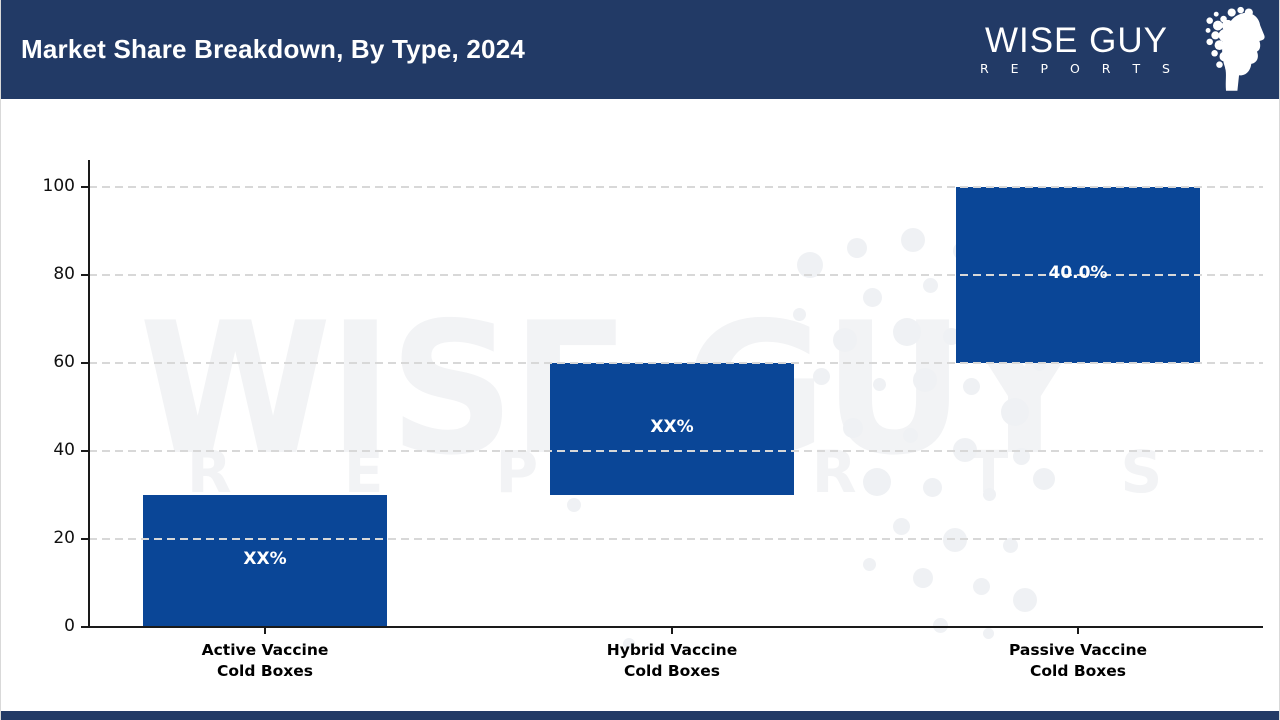  What do you see at coordinates (675, 627) in the screenshot?
I see `x-axis-line` at bounding box center [675, 627].